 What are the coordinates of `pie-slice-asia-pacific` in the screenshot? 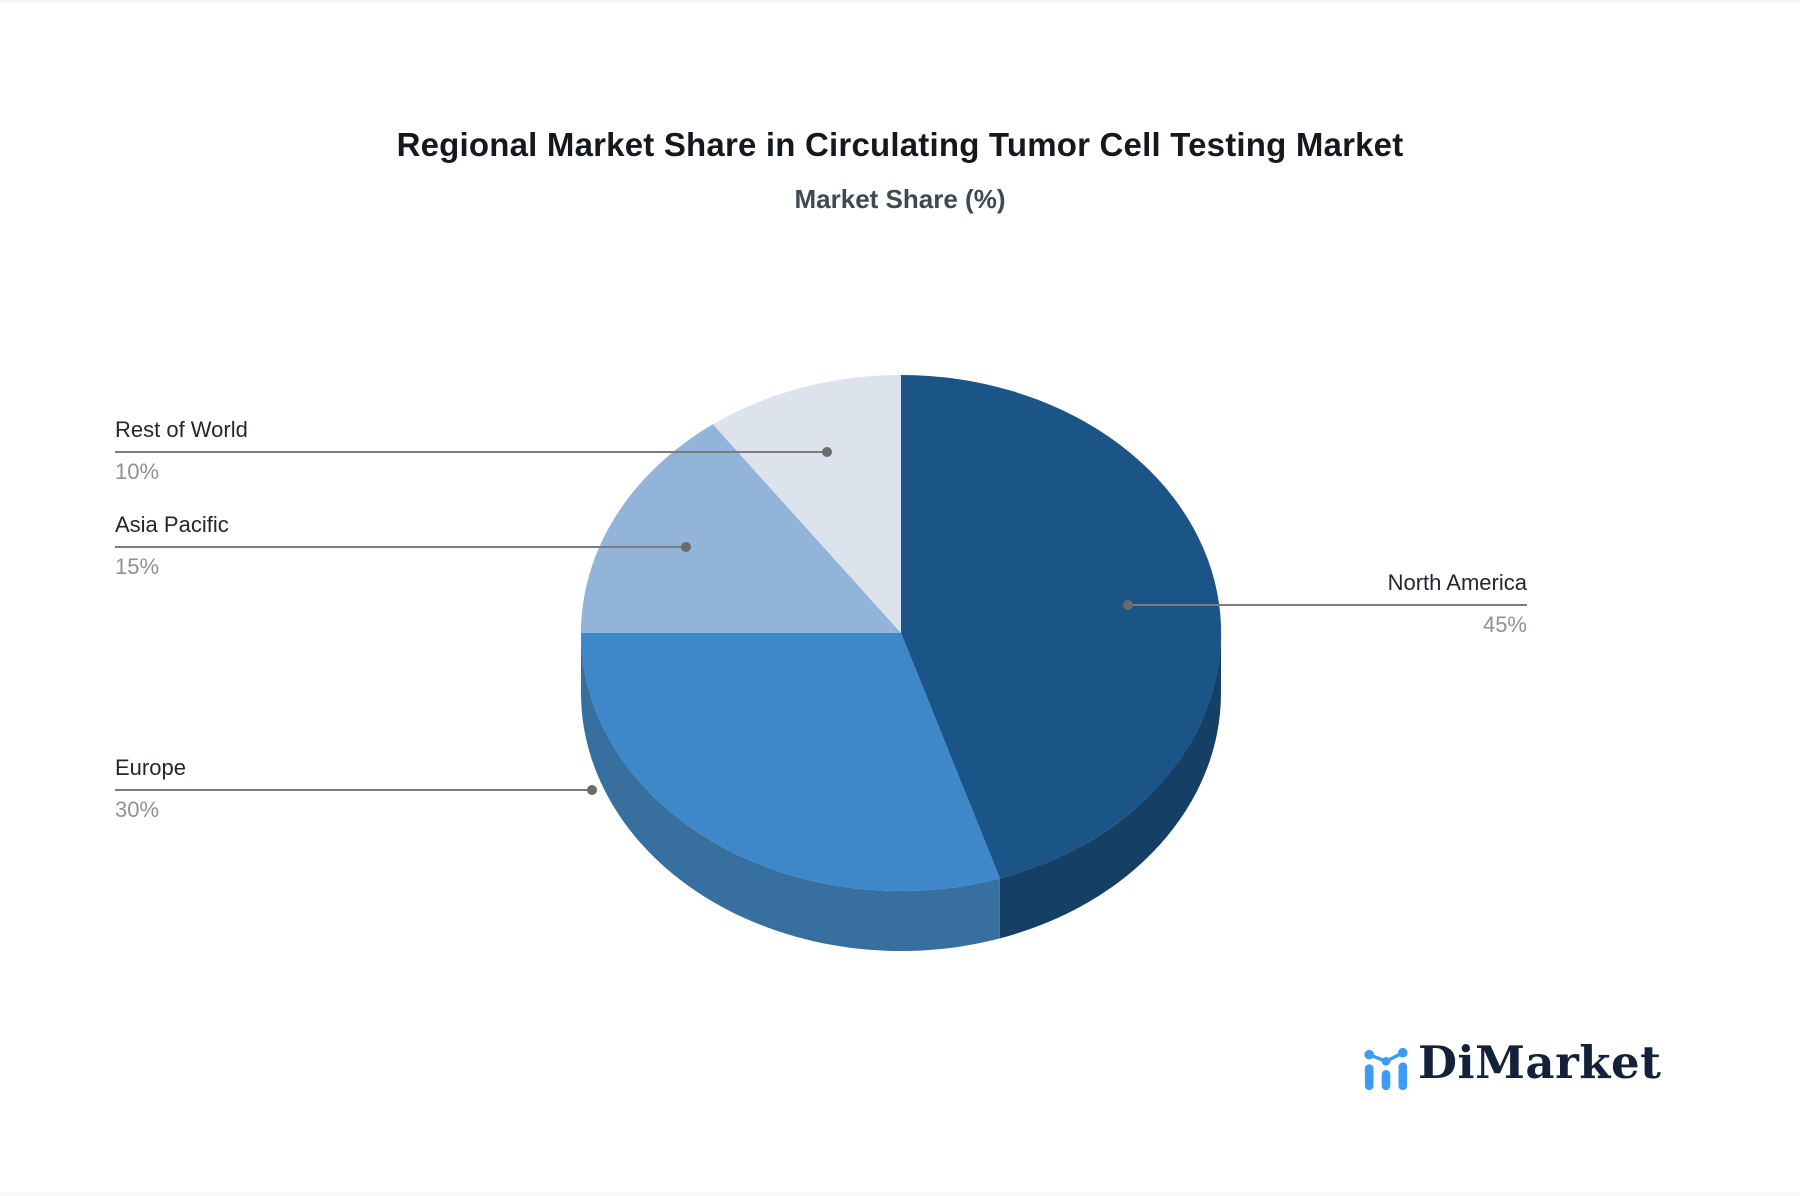 It's located at (741, 528).